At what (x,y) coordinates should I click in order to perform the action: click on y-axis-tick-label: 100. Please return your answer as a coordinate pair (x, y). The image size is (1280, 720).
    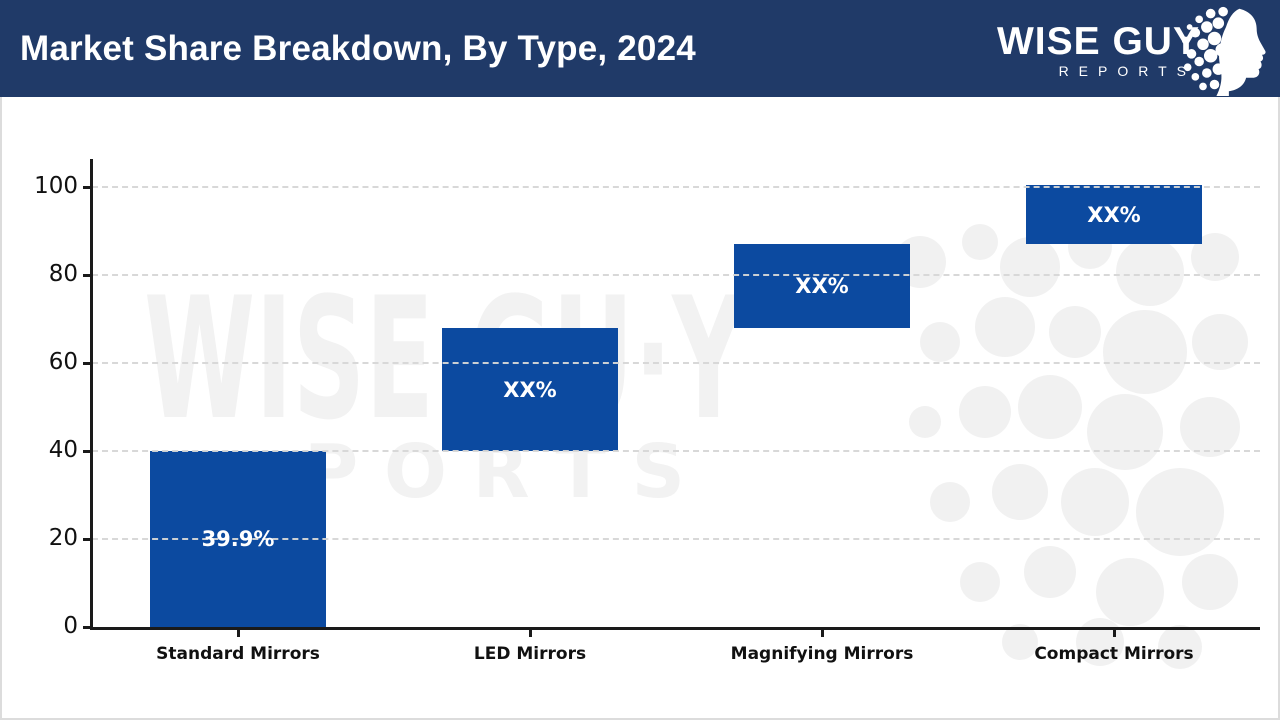
    Looking at the image, I should click on (56, 186).